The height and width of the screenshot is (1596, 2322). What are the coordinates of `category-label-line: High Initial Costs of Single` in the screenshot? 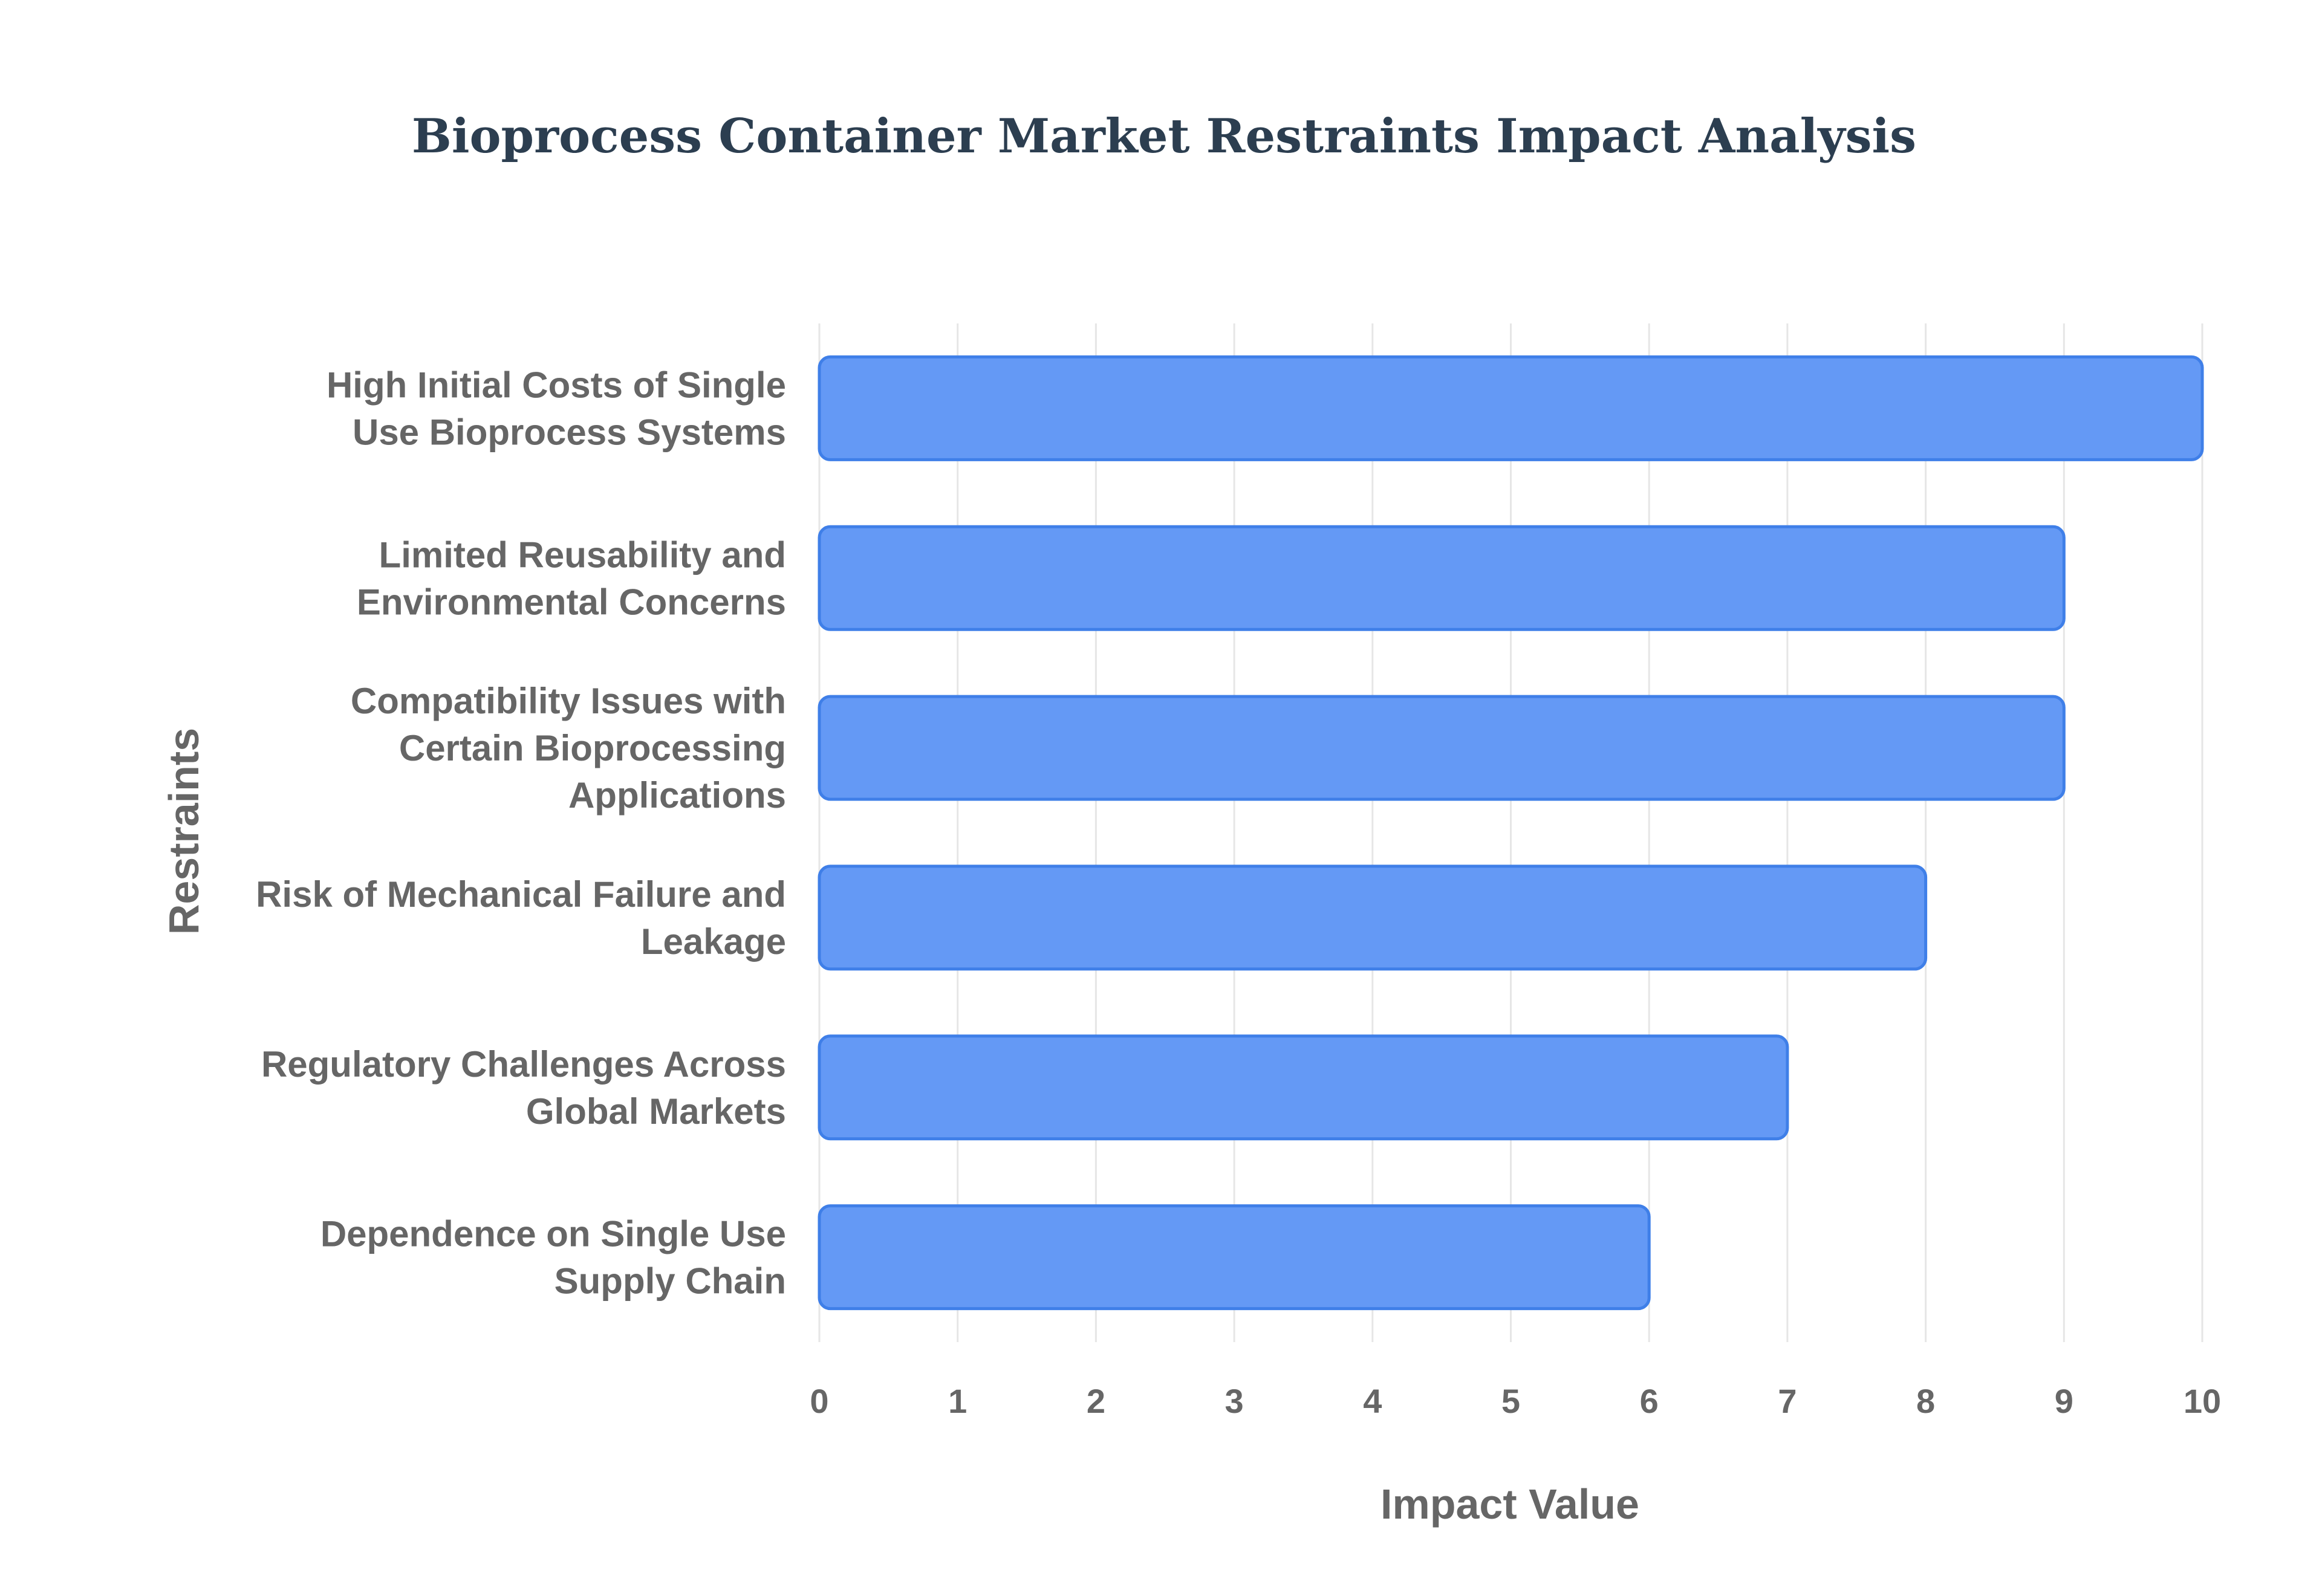 It's located at (556, 385).